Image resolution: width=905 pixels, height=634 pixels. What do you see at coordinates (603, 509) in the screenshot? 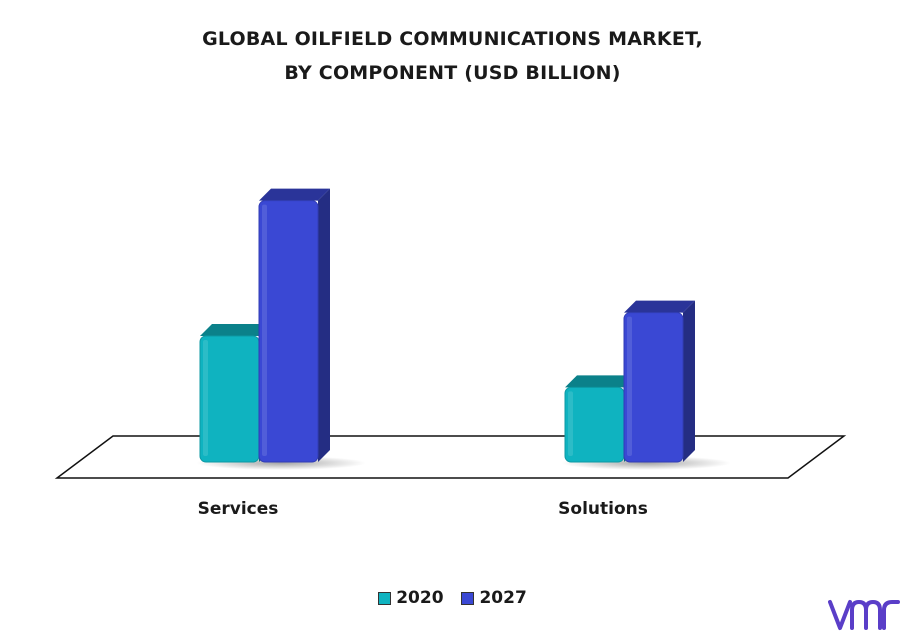
I see `category-label-solutions: Solutions` at bounding box center [603, 509].